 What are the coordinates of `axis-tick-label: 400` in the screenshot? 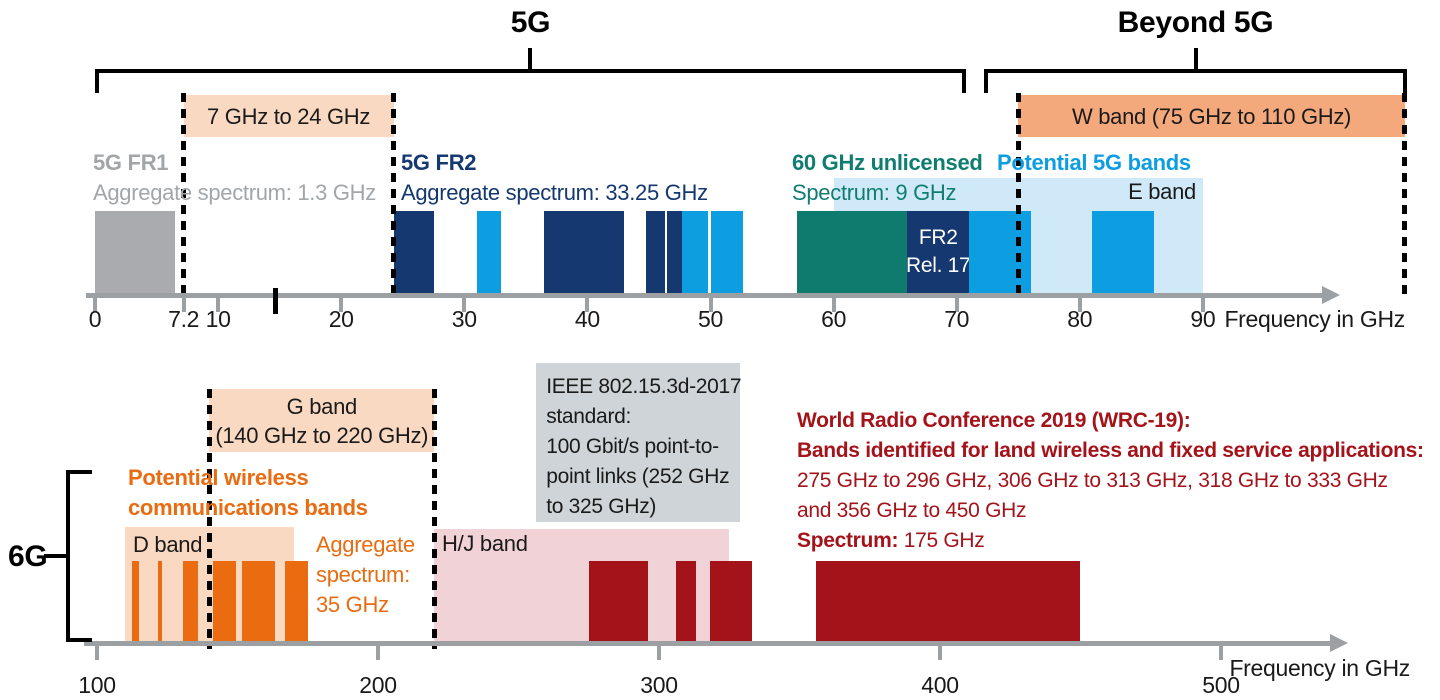 It's located at (940, 685).